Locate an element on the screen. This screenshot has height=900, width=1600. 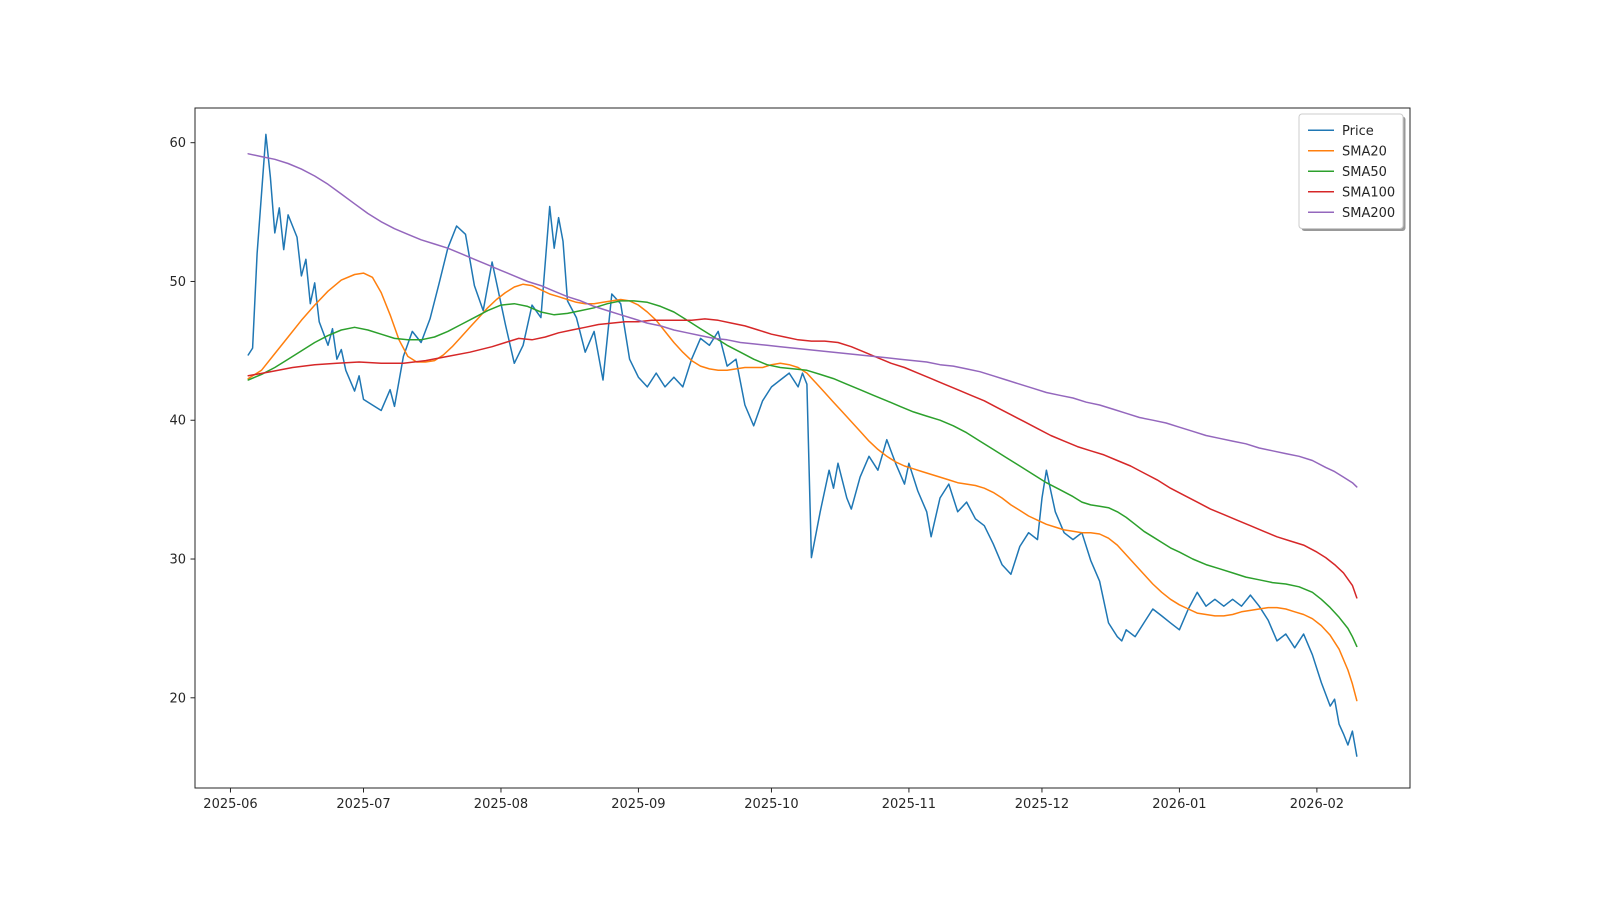
y-tick-label: 40 is located at coordinates (177, 421).